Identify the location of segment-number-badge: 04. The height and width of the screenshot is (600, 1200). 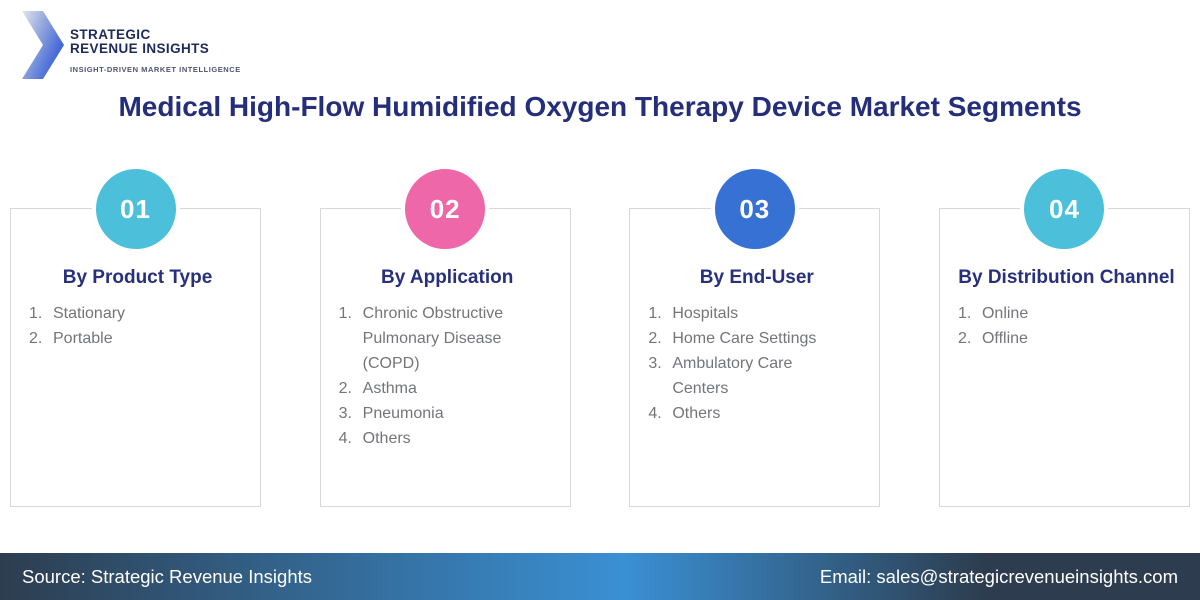
(1064, 209).